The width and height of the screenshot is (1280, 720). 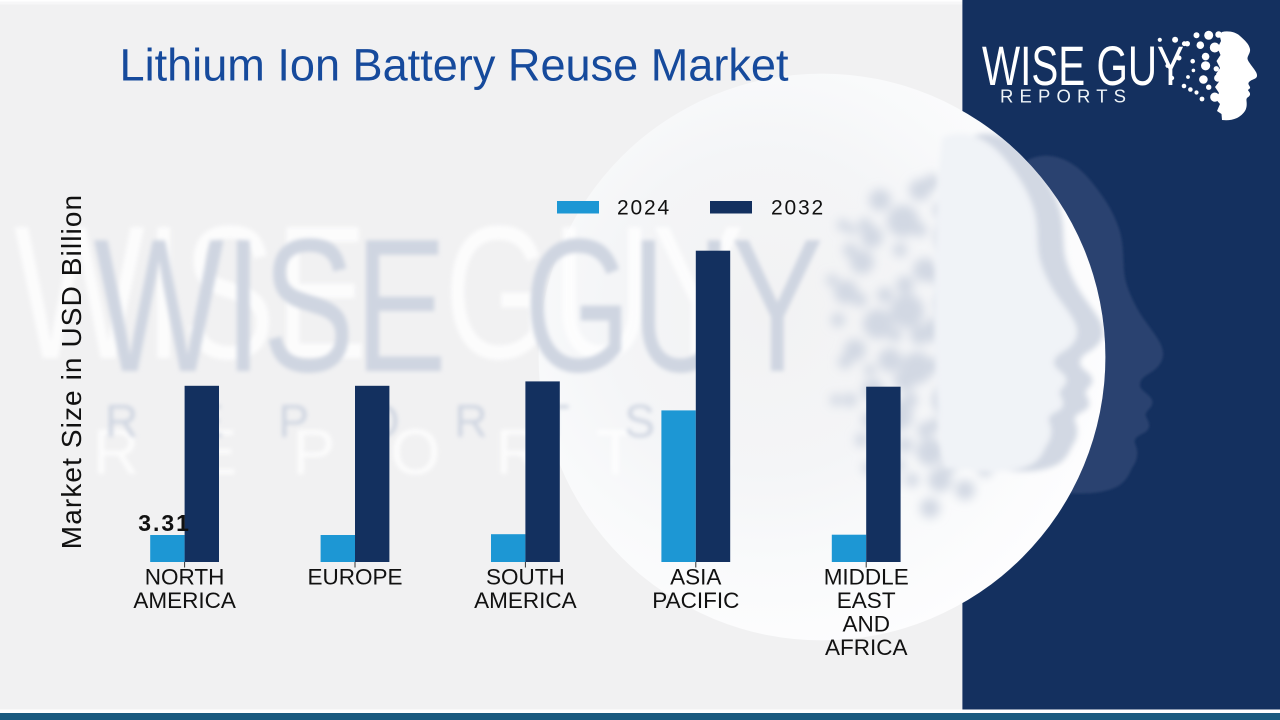 What do you see at coordinates (454, 65) in the screenshot?
I see `svg-text:Lithium Ion Battery Reuse Mark: Lithium Ion Battery Reuse Market` at bounding box center [454, 65].